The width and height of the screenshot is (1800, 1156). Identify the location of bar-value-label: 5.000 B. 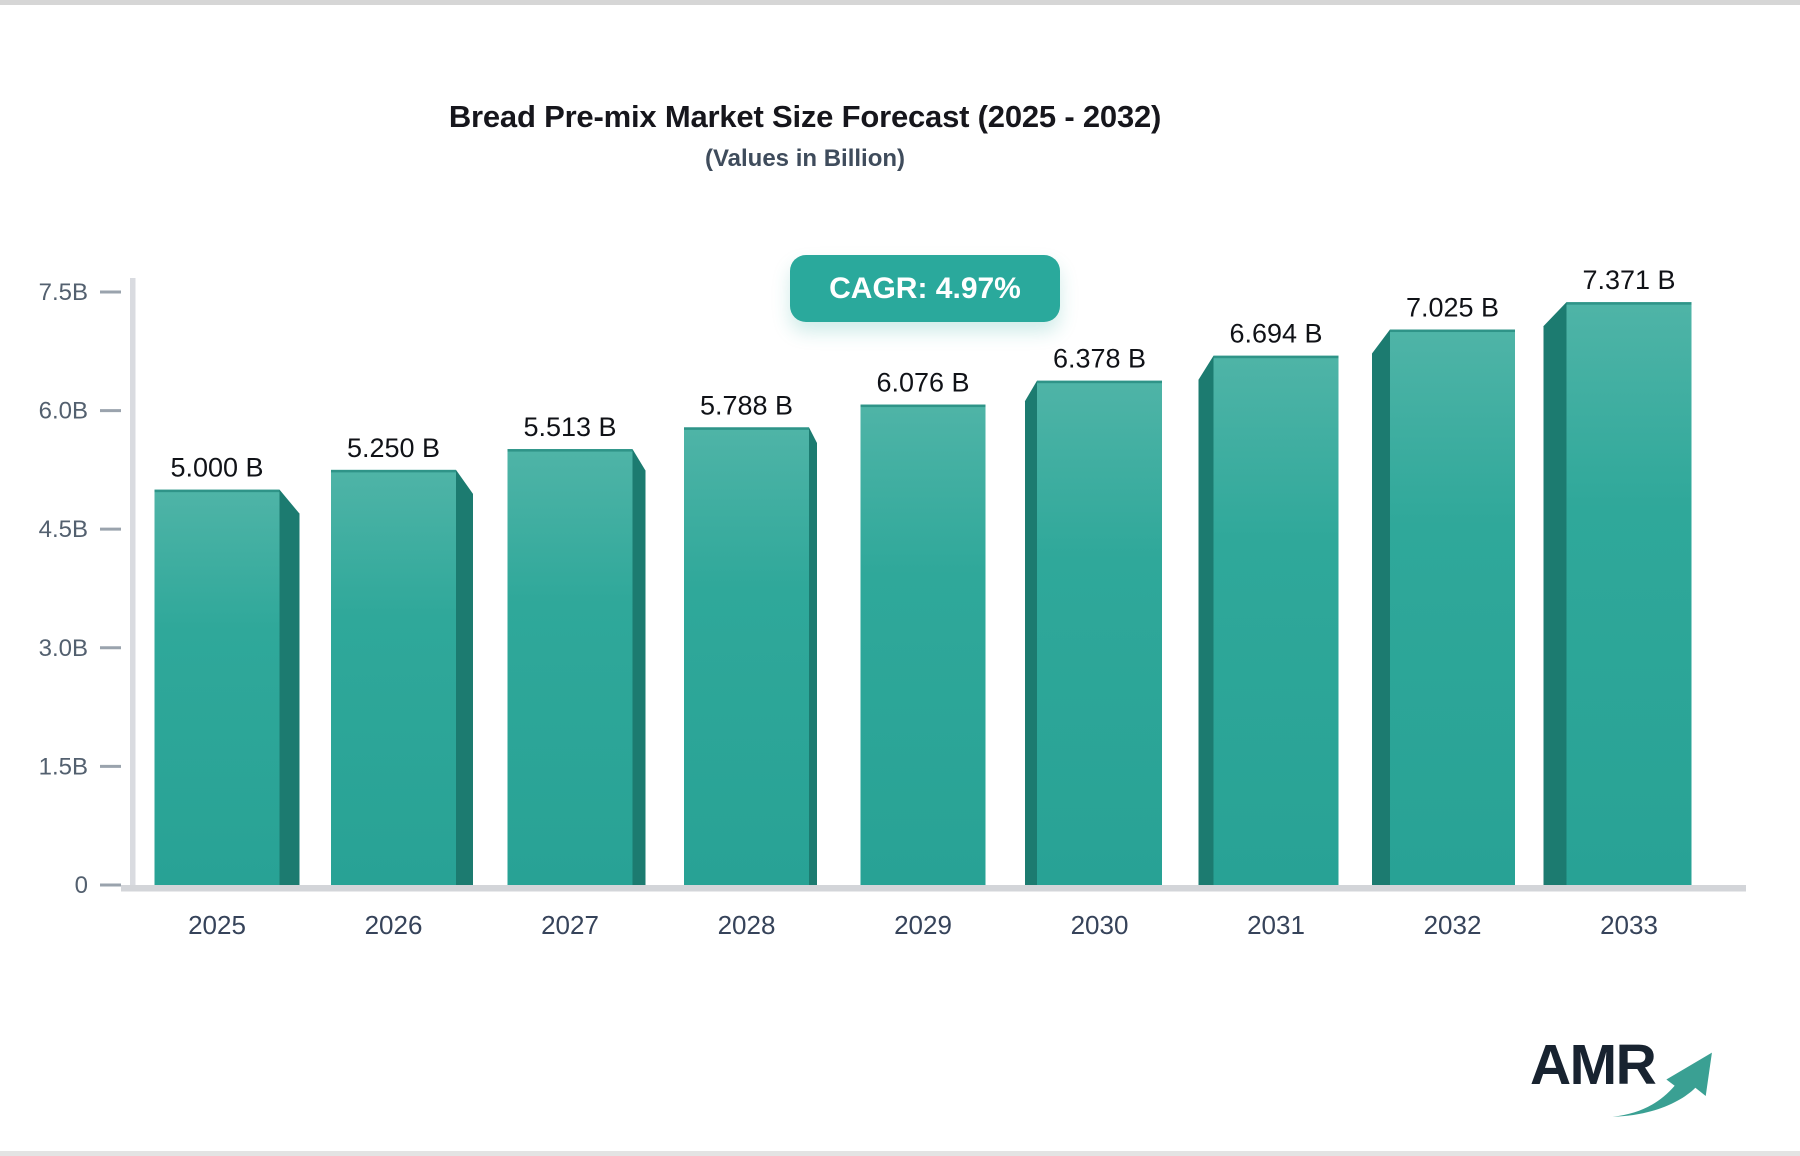
(216, 468).